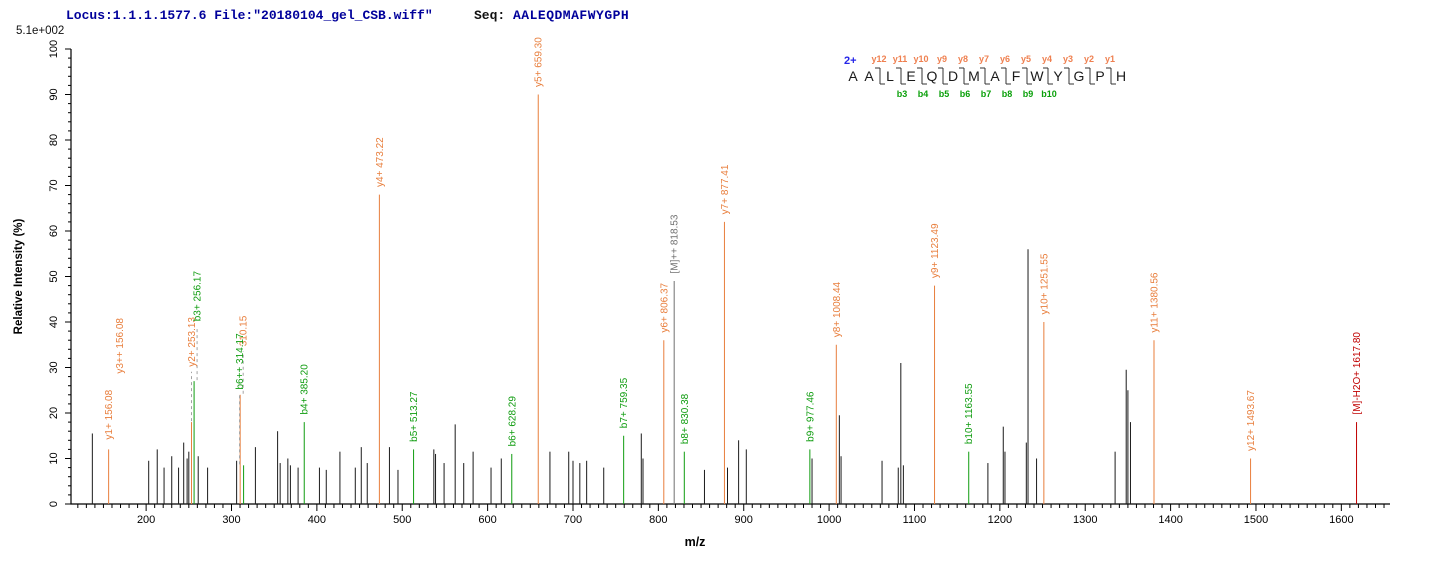  What do you see at coordinates (571, 15) in the screenshot?
I see `sequence-value: AALEQDMAFWYGPH` at bounding box center [571, 15].